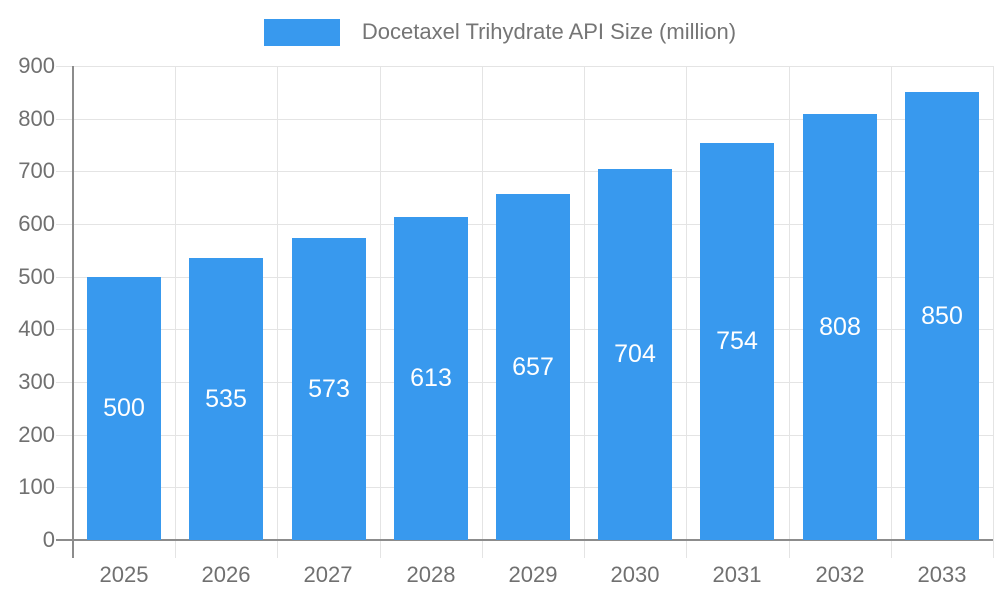 This screenshot has width=1000, height=600. What do you see at coordinates (36, 434) in the screenshot?
I see `y-tick-label: 200` at bounding box center [36, 434].